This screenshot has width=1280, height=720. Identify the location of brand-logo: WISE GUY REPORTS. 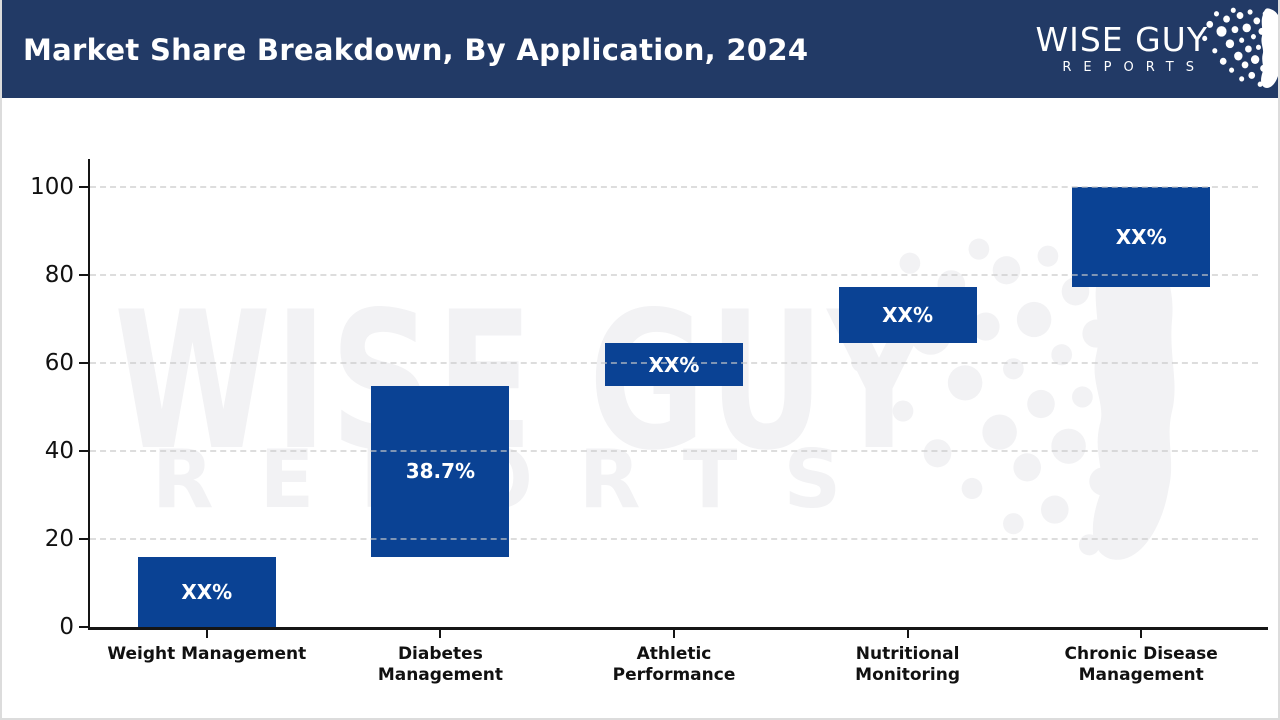
(1150, 49).